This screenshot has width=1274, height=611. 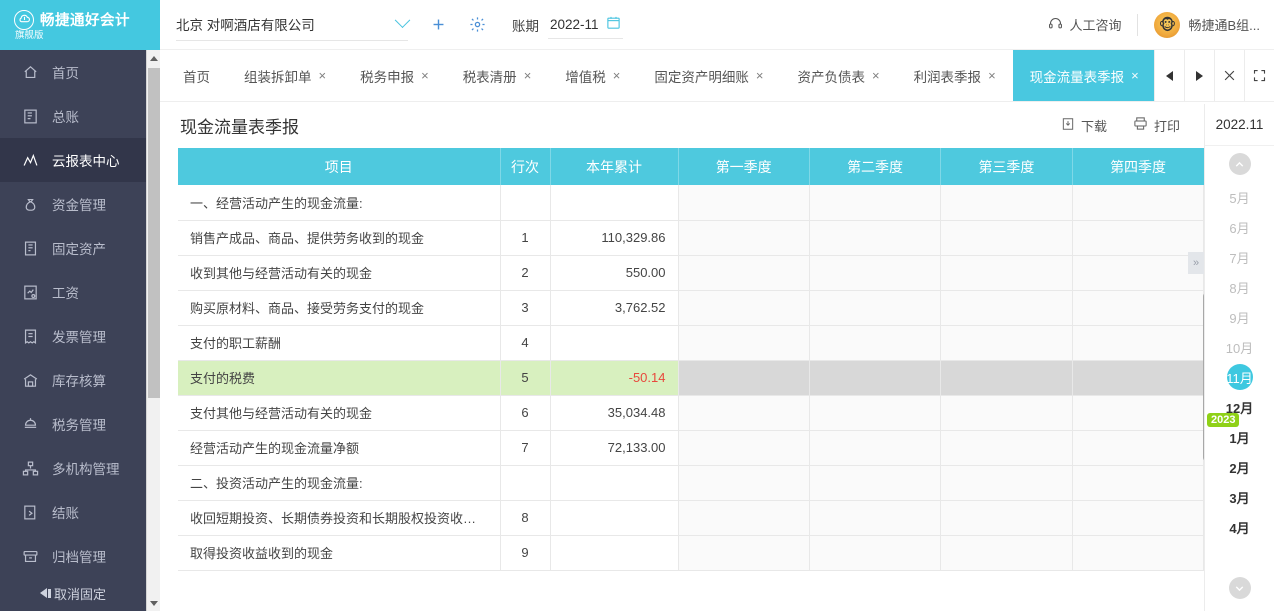 What do you see at coordinates (708, 75) in the screenshot?
I see `tab-fixed-asset-detail-ledger: 固定资产明细账 ×` at bounding box center [708, 75].